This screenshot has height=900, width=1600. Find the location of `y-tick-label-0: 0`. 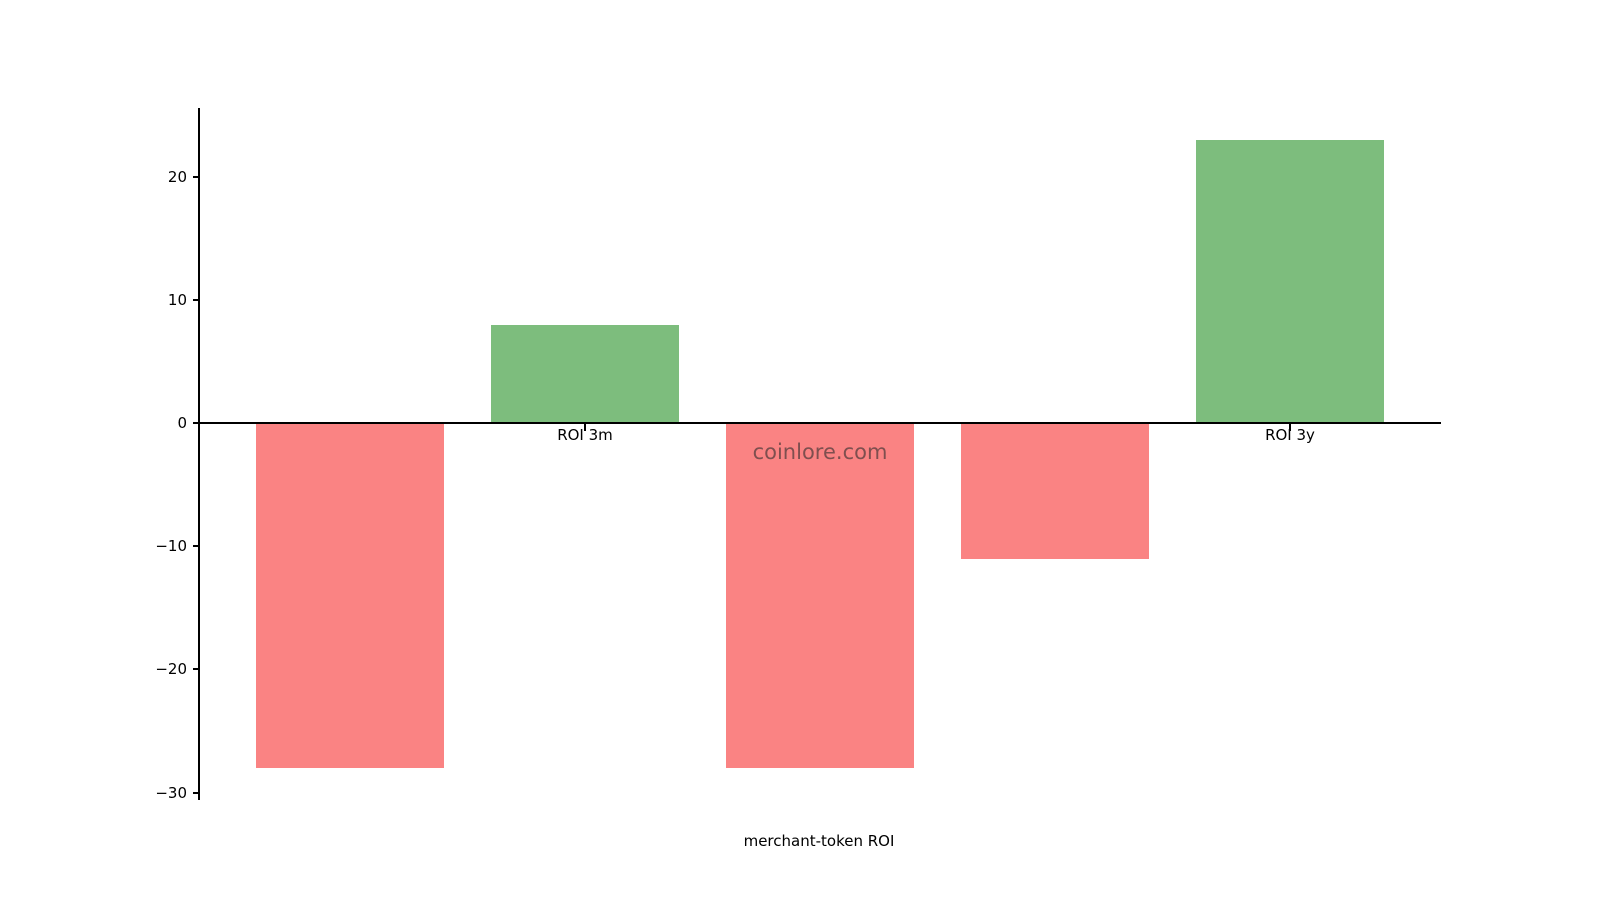

y-tick-label-0: 0 is located at coordinates (182, 423).